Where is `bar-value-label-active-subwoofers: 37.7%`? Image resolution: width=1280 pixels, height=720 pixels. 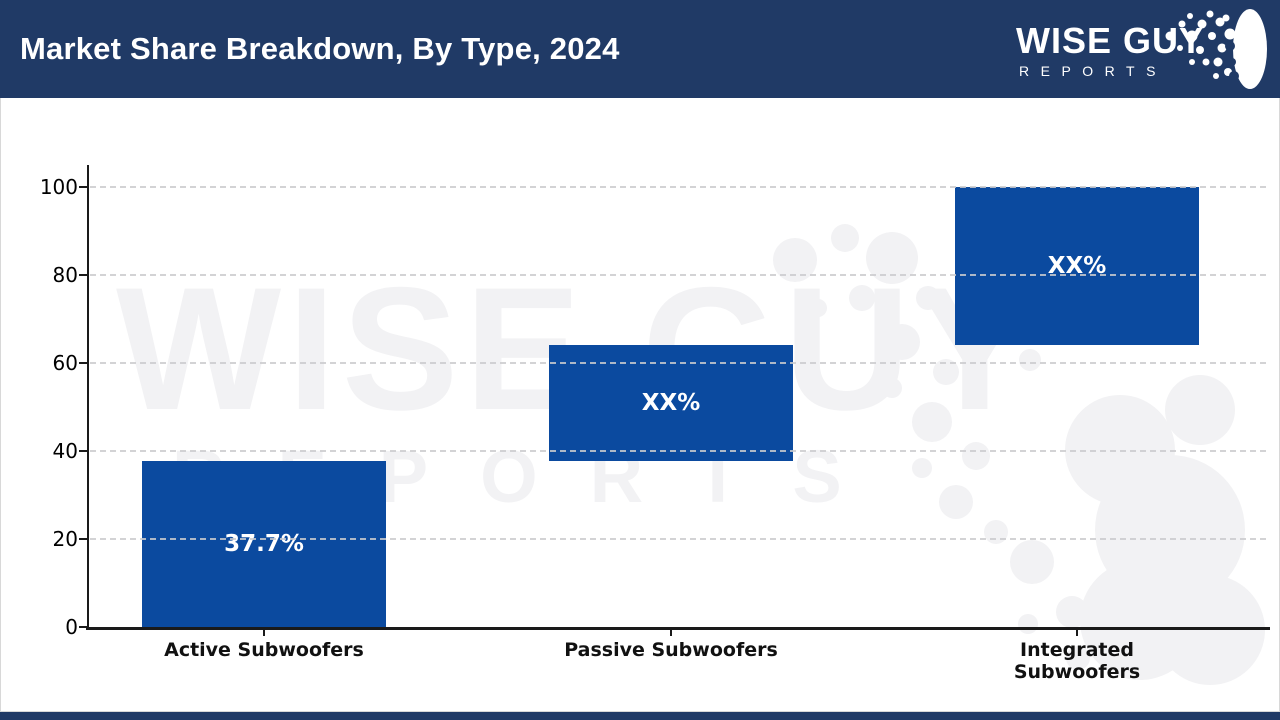
bar-value-label-active-subwoofers: 37.7% is located at coordinates (264, 544).